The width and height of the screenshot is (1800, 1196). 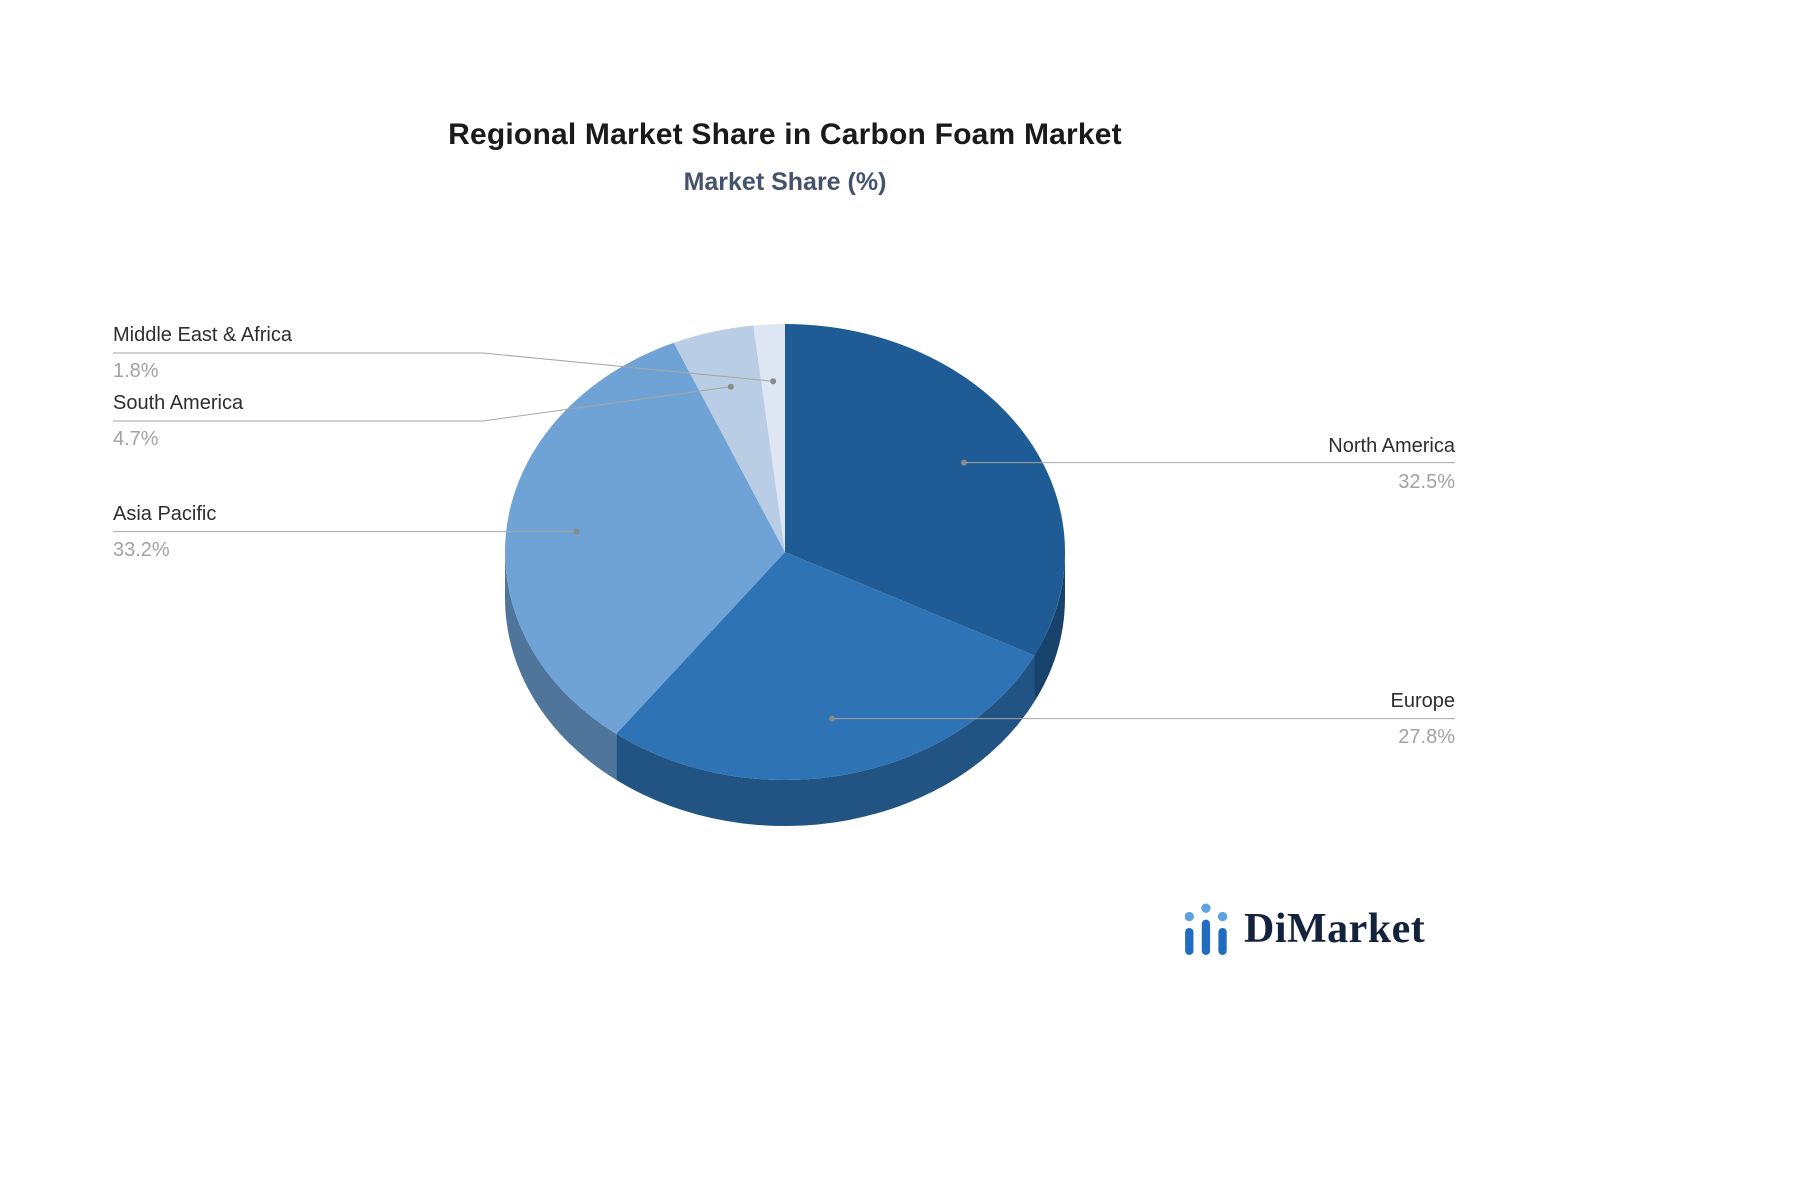 What do you see at coordinates (141, 550) in the screenshot?
I see `slice-label-value: 33.2%` at bounding box center [141, 550].